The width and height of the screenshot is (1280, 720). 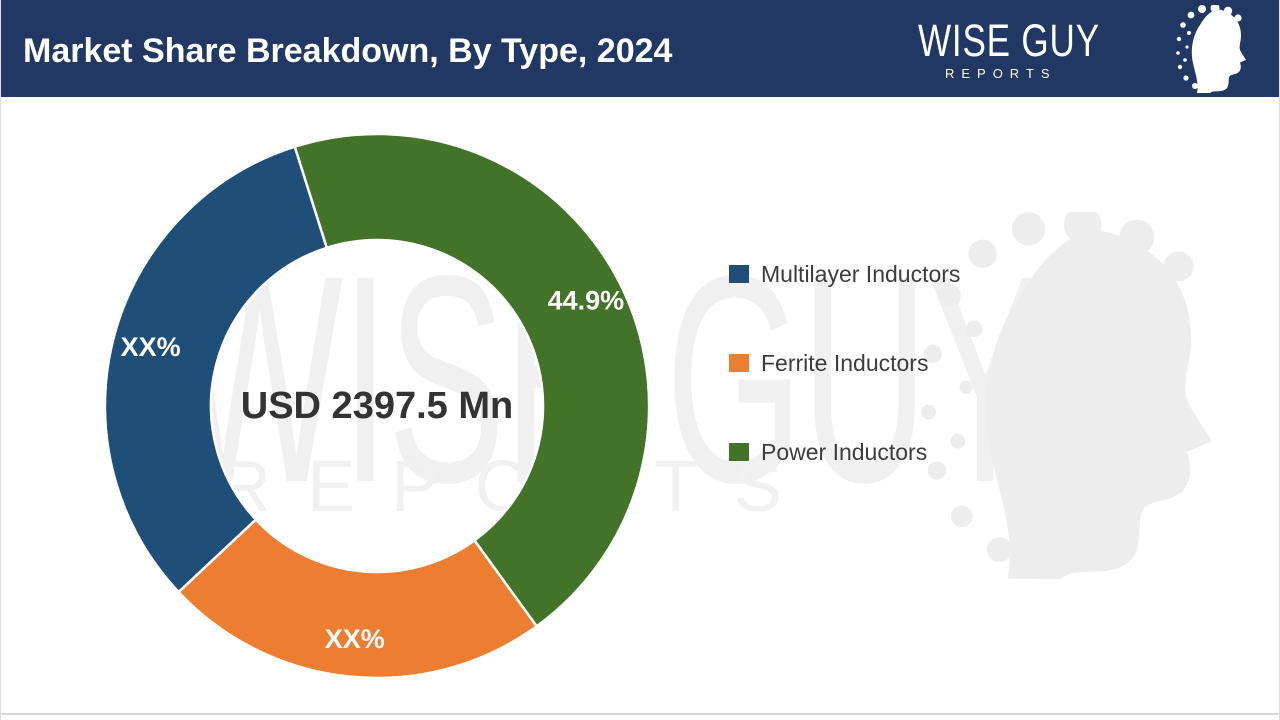 I want to click on legend-label: Power Inductors, so click(x=844, y=451).